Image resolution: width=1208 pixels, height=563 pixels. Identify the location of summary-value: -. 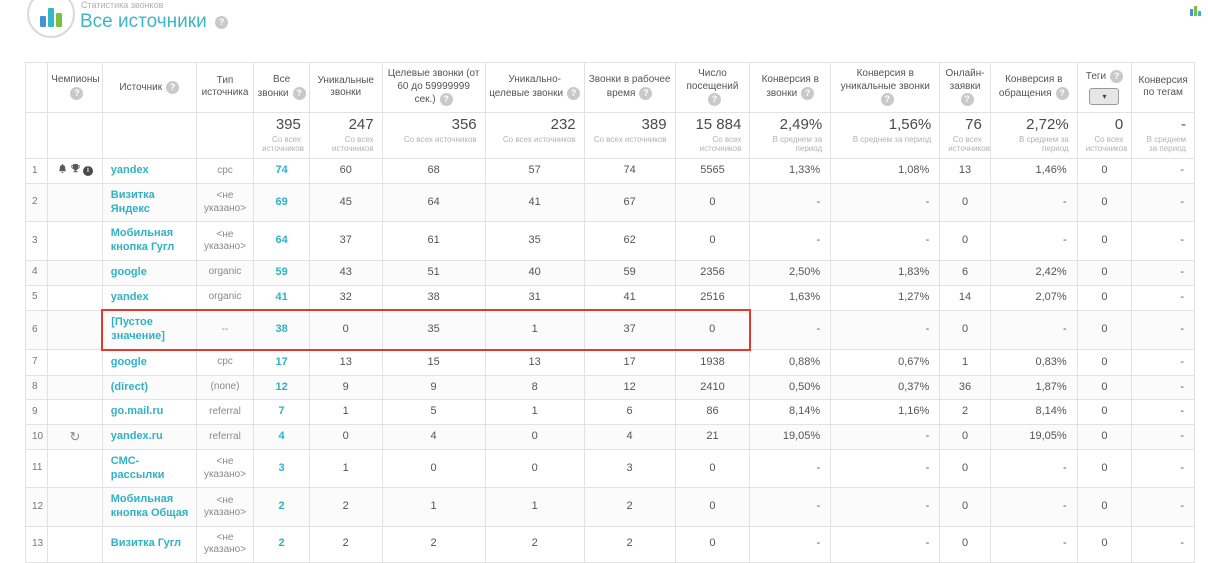
(1183, 124).